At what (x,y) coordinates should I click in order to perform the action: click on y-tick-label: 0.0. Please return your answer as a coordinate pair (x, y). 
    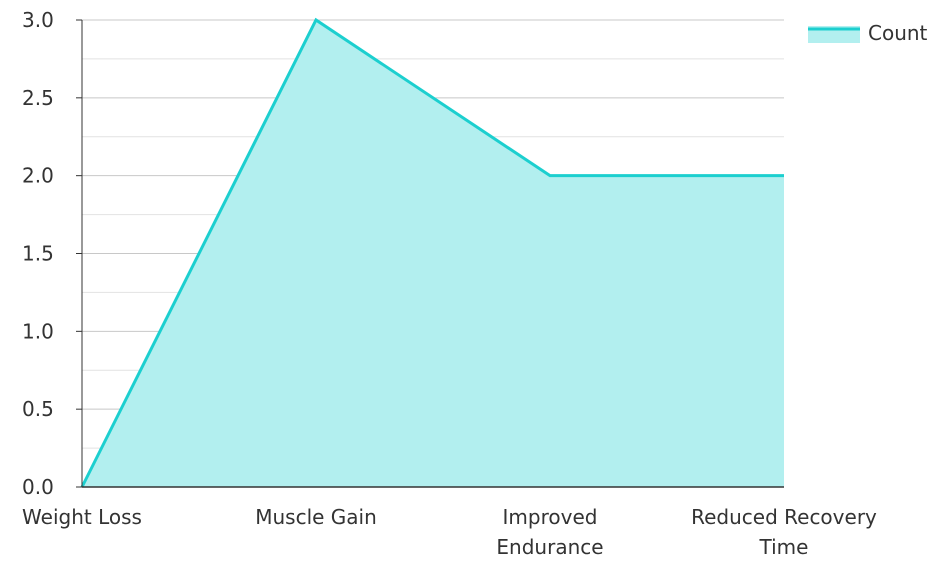
    Looking at the image, I should click on (38, 487).